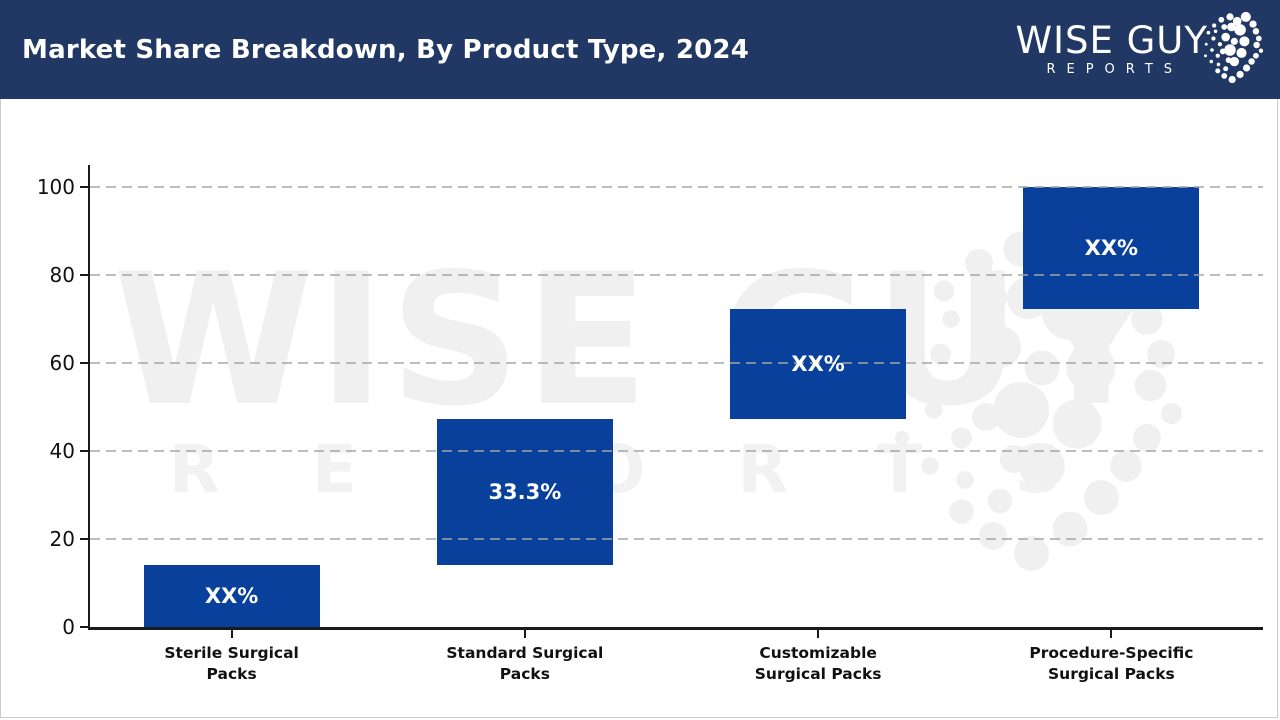 The image size is (1280, 720). What do you see at coordinates (818, 653) in the screenshot?
I see `x-category-label-line: Customizable` at bounding box center [818, 653].